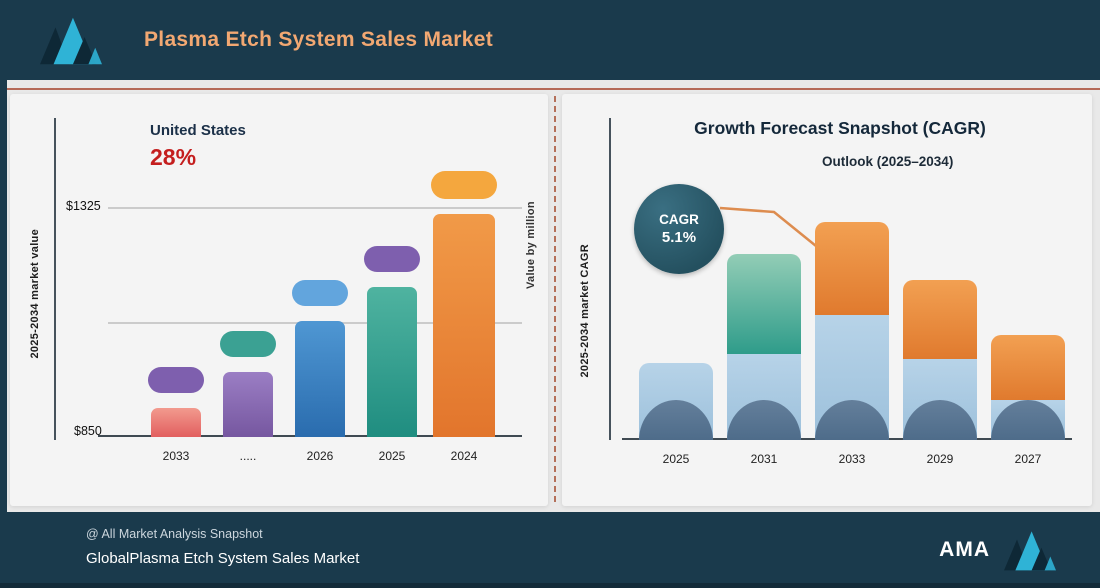 The width and height of the screenshot is (1100, 588). I want to click on y-tick-850: $850, so click(88, 431).